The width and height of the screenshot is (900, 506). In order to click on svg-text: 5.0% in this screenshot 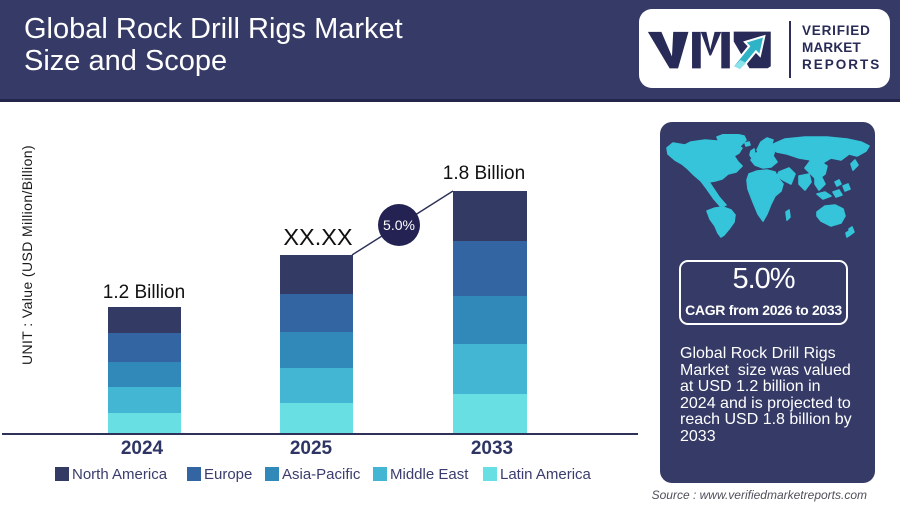, I will do `click(399, 225)`.